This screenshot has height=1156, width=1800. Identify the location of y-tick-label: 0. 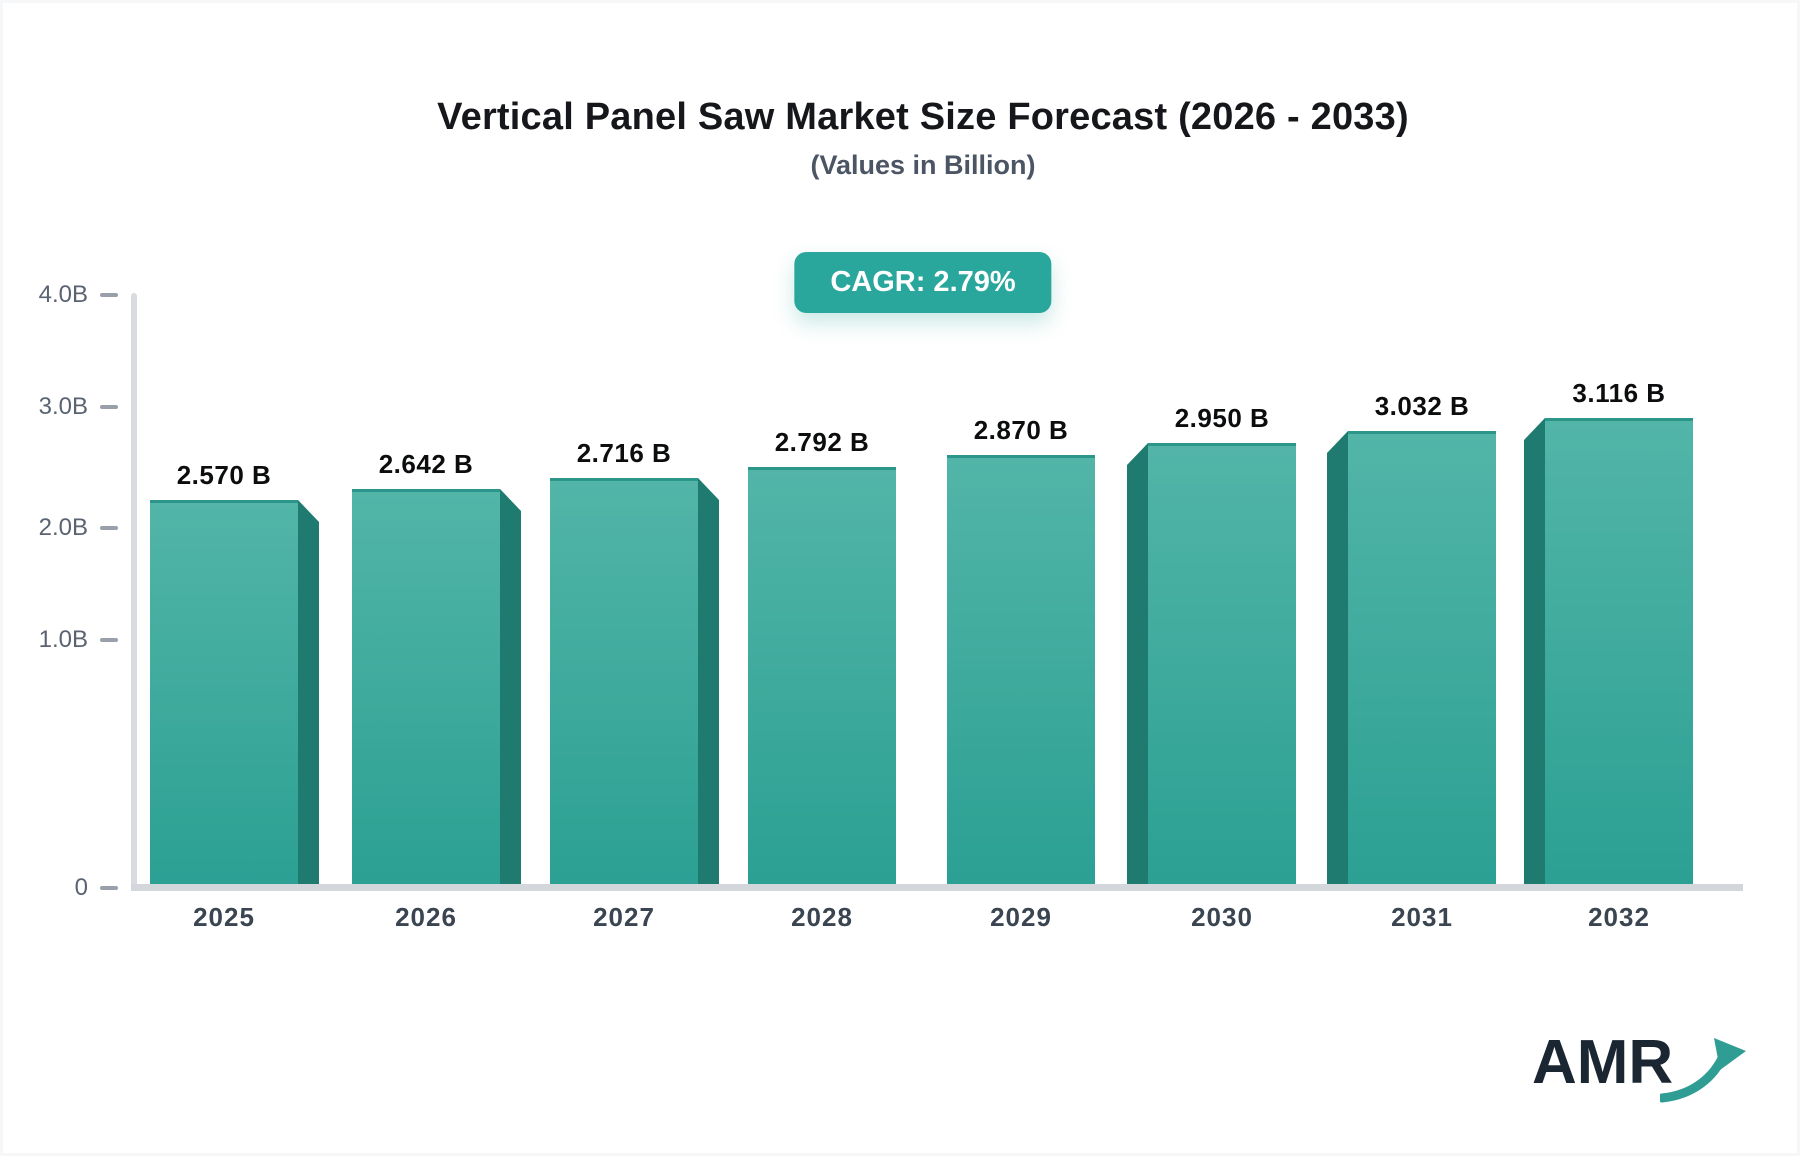
(81, 887).